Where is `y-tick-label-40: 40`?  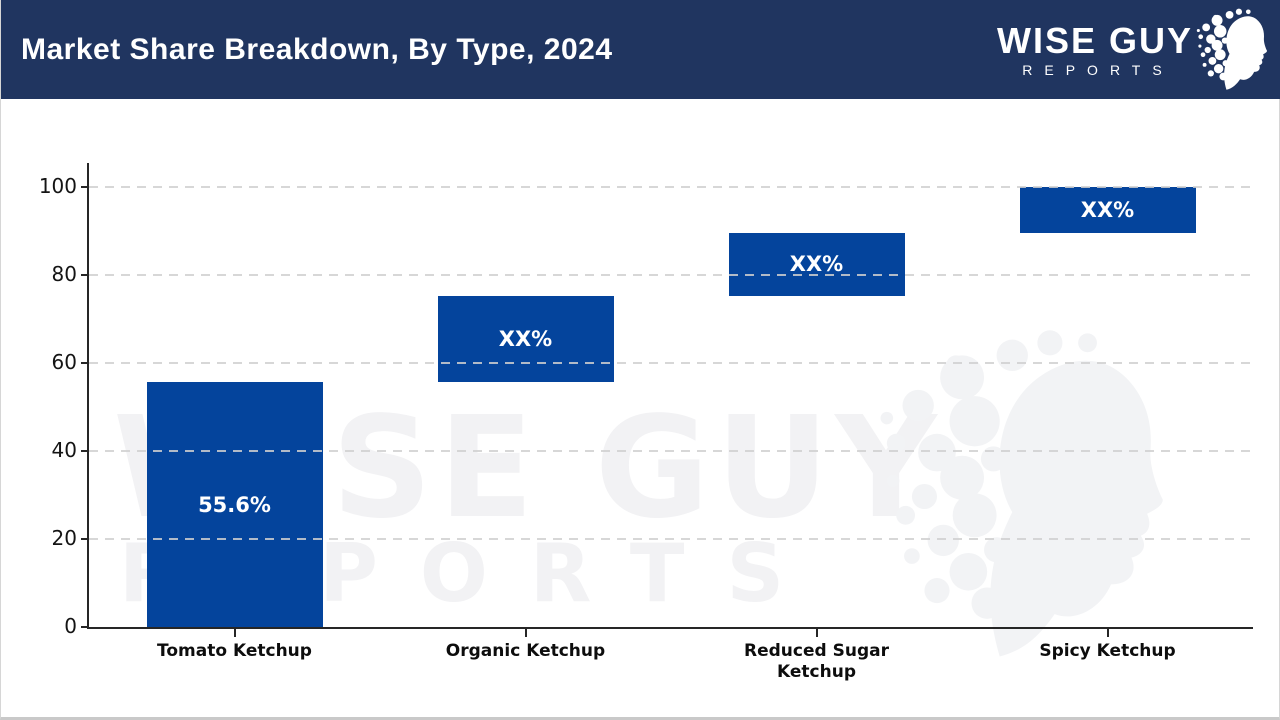
y-tick-label-40: 40 is located at coordinates (64, 450).